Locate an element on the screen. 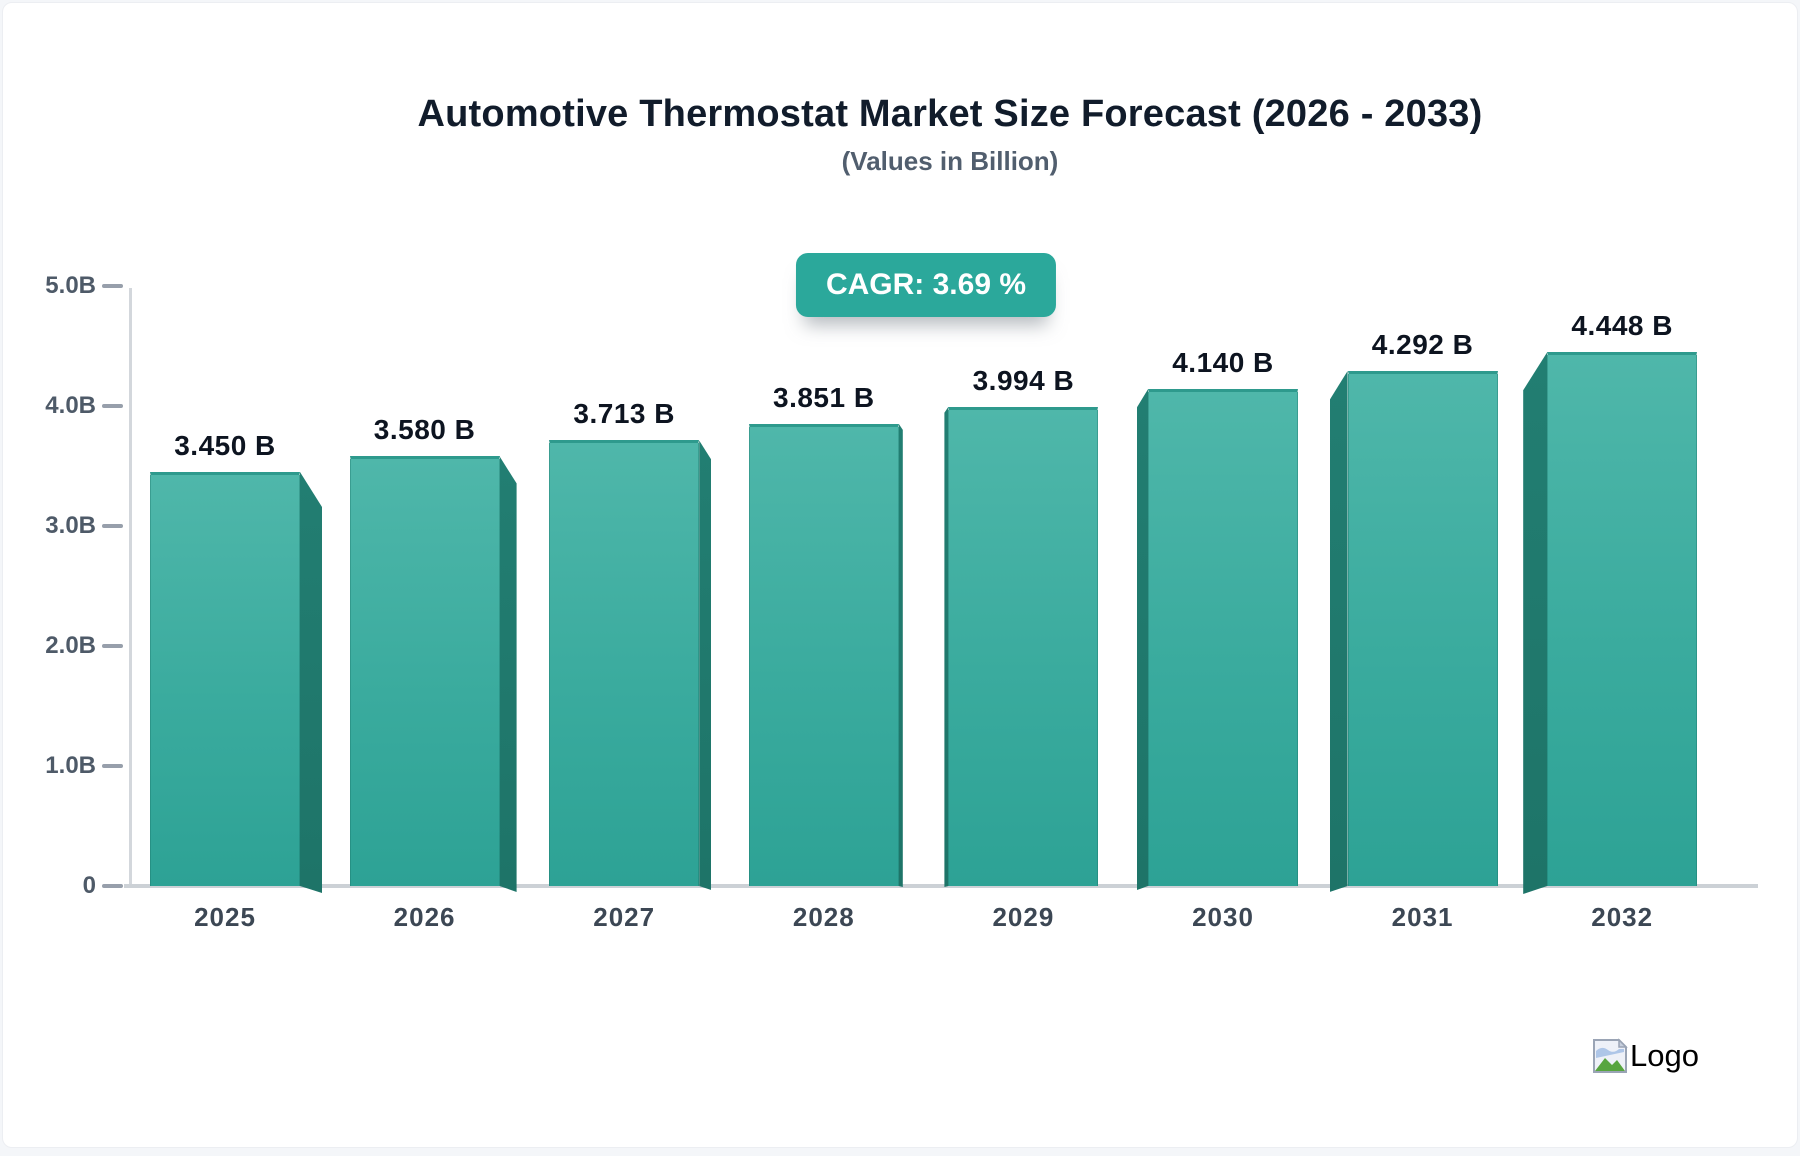  bar-value-label: 4.448 B is located at coordinates (1622, 326).